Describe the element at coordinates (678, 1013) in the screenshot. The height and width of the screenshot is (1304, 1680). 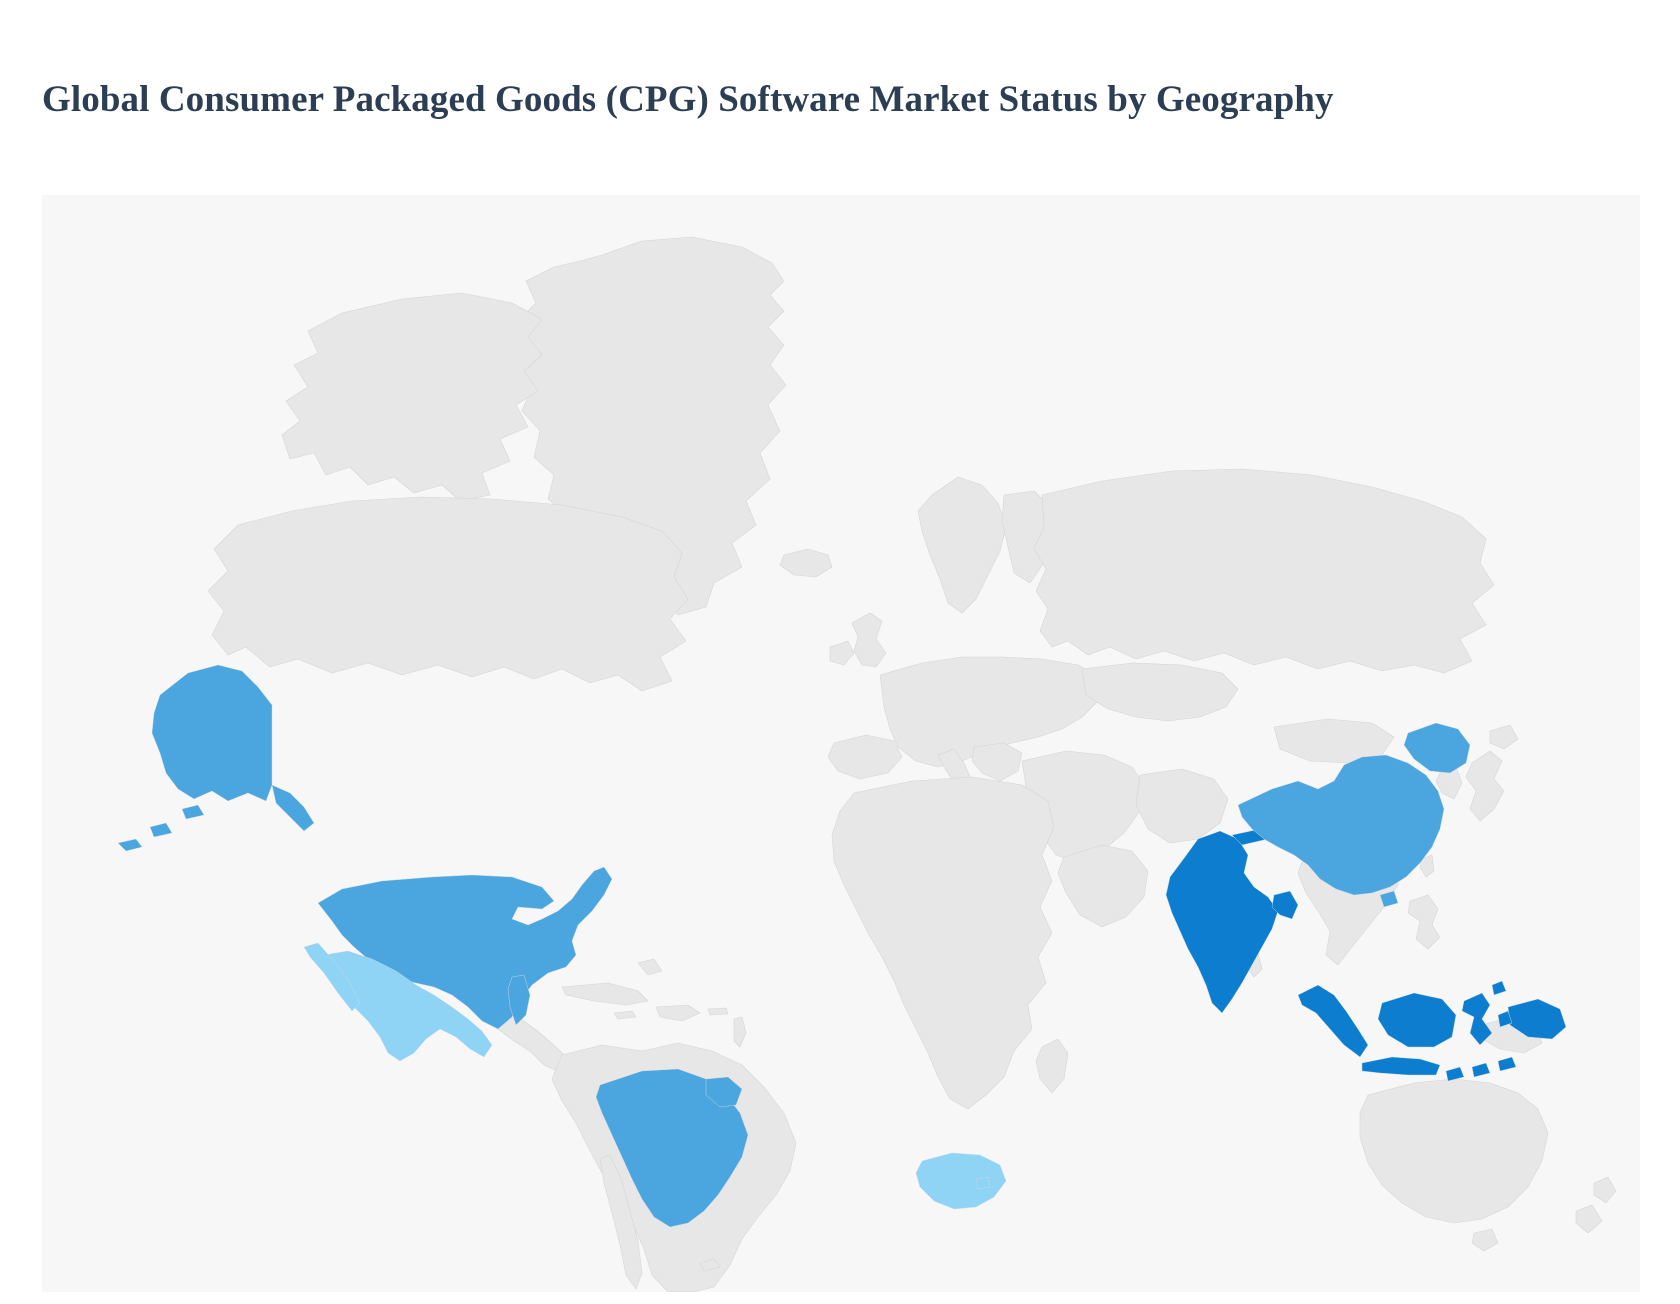
I see `island-hispaniola` at that location.